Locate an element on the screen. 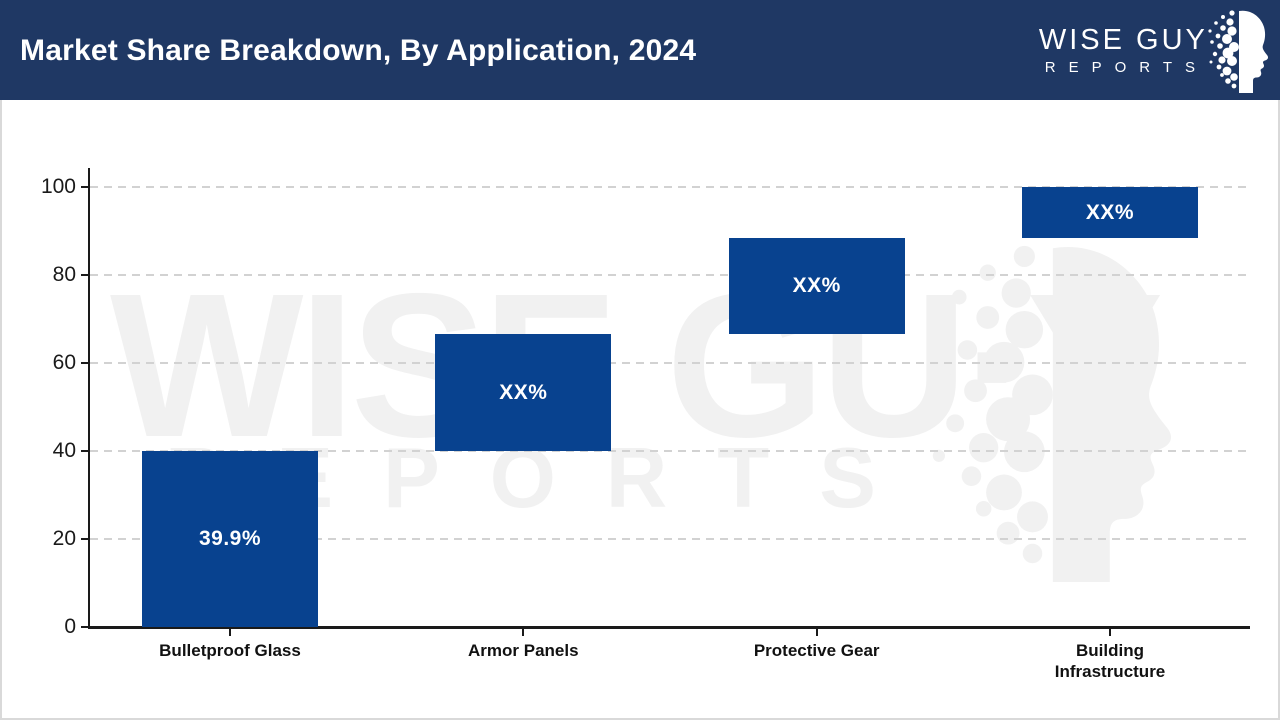  bar-armor-panels: XX% is located at coordinates (523, 393).